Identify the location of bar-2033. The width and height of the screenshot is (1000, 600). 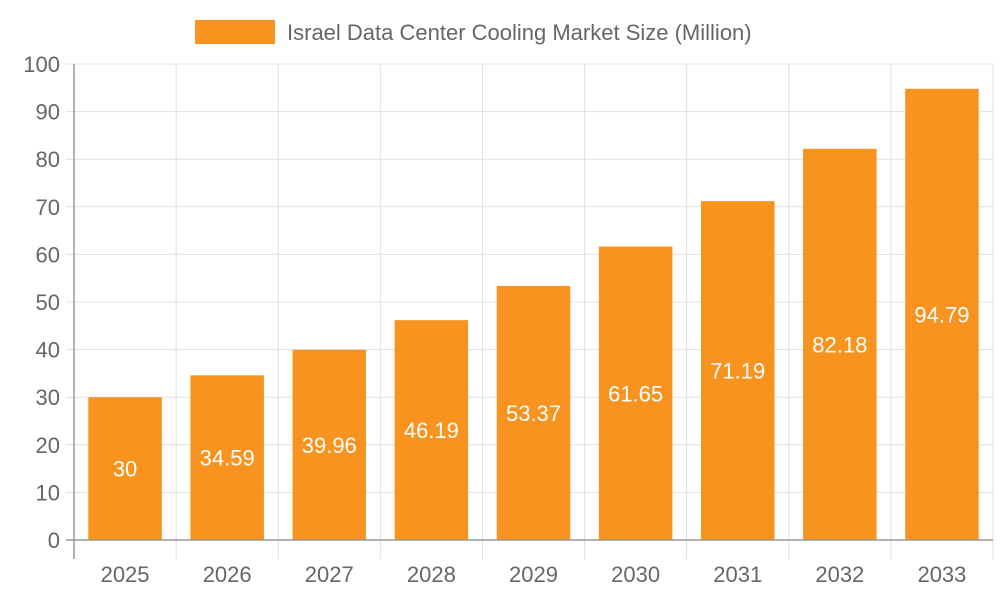
(942, 314).